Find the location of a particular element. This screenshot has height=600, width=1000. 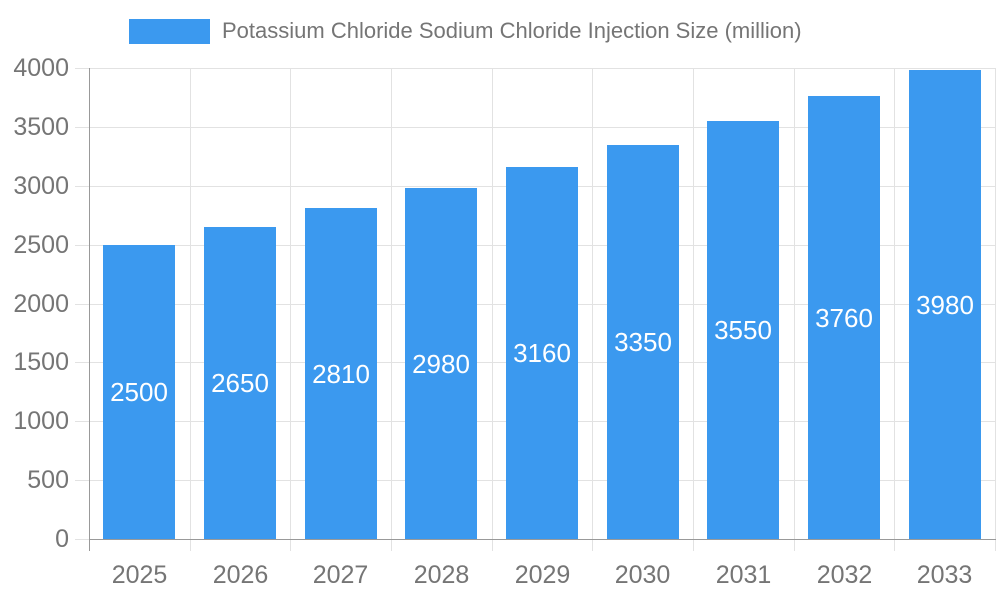

x-axis-tick-label: 2025 is located at coordinates (139, 575).